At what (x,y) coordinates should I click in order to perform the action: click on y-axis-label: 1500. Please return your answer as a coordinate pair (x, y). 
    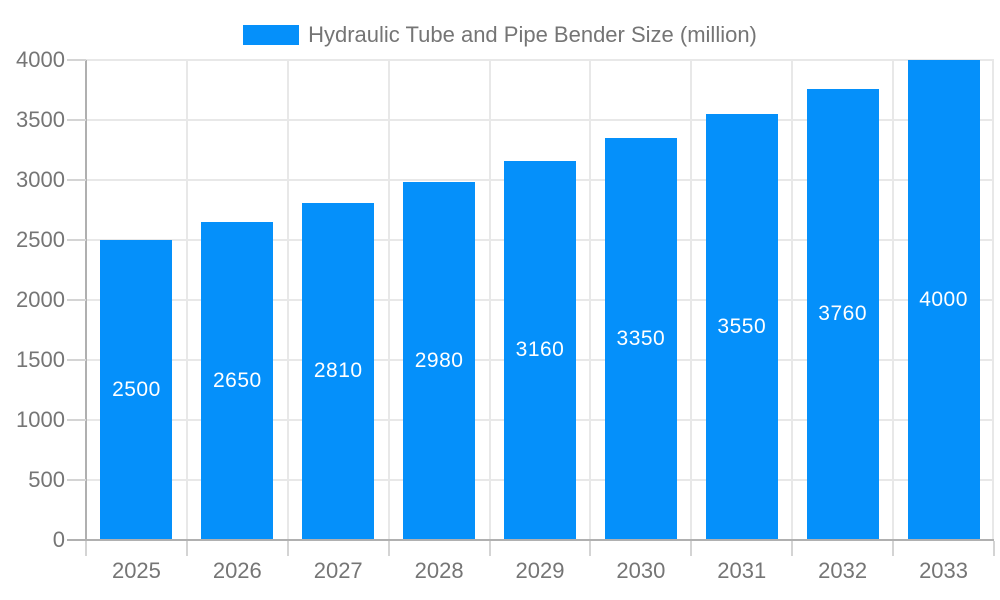
    Looking at the image, I should click on (40, 359).